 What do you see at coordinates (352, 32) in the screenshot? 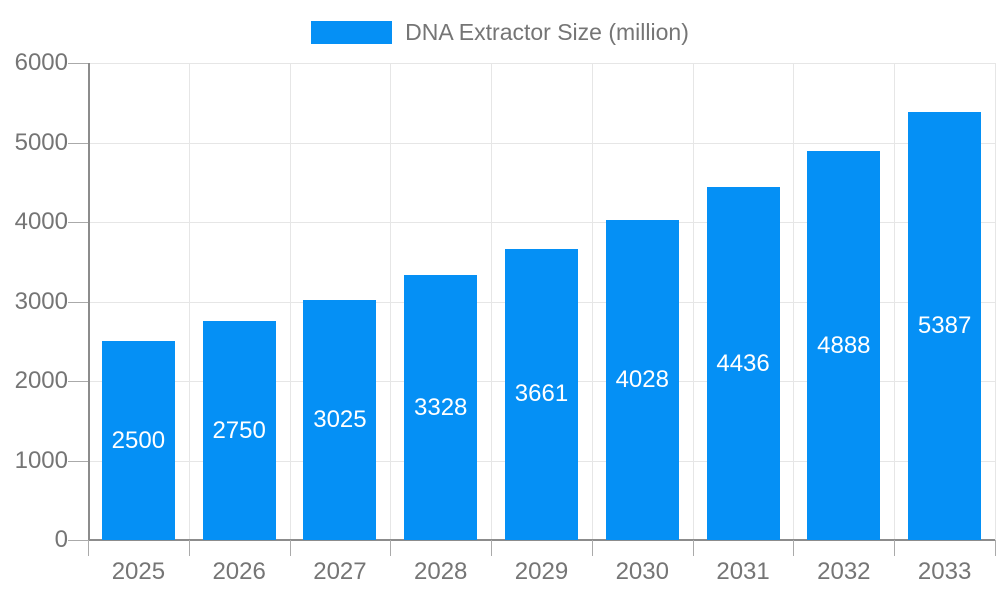
I see `legend-swatch` at bounding box center [352, 32].